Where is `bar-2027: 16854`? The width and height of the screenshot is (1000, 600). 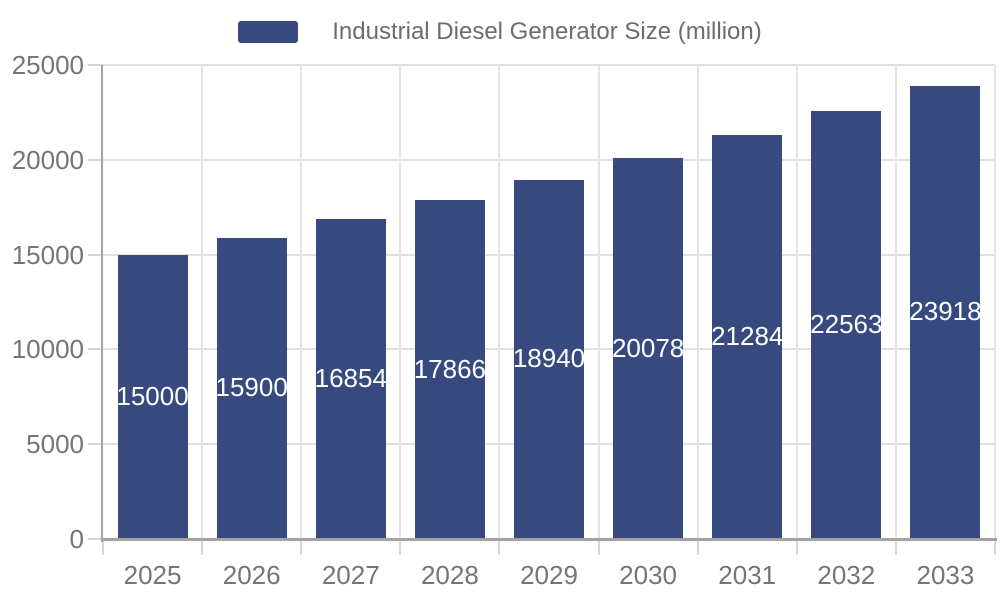
bar-2027: 16854 is located at coordinates (350, 378).